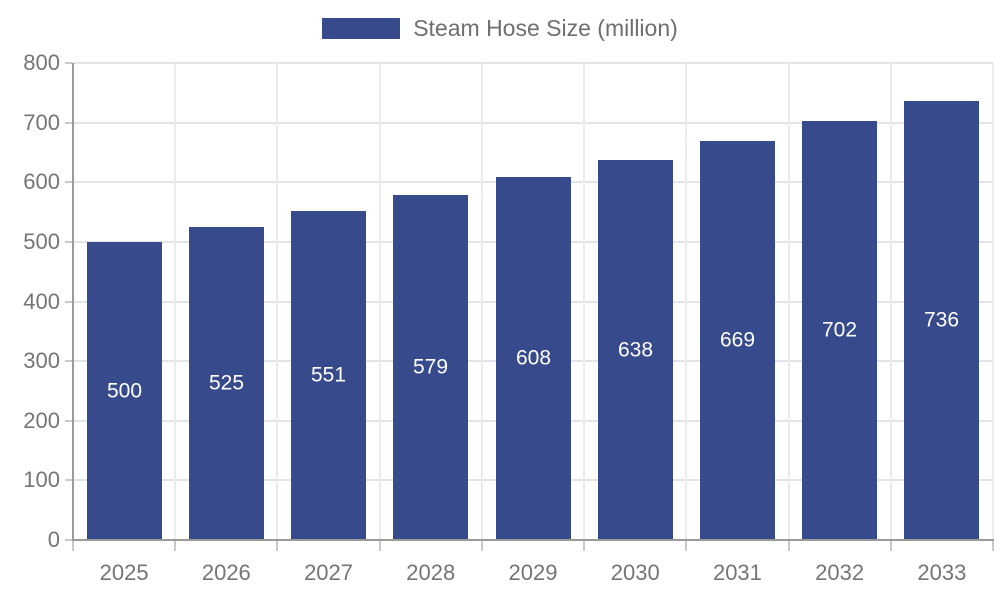 This screenshot has width=1000, height=600. Describe the element at coordinates (41, 181) in the screenshot. I see `y-axis-tick-label: 600` at that location.